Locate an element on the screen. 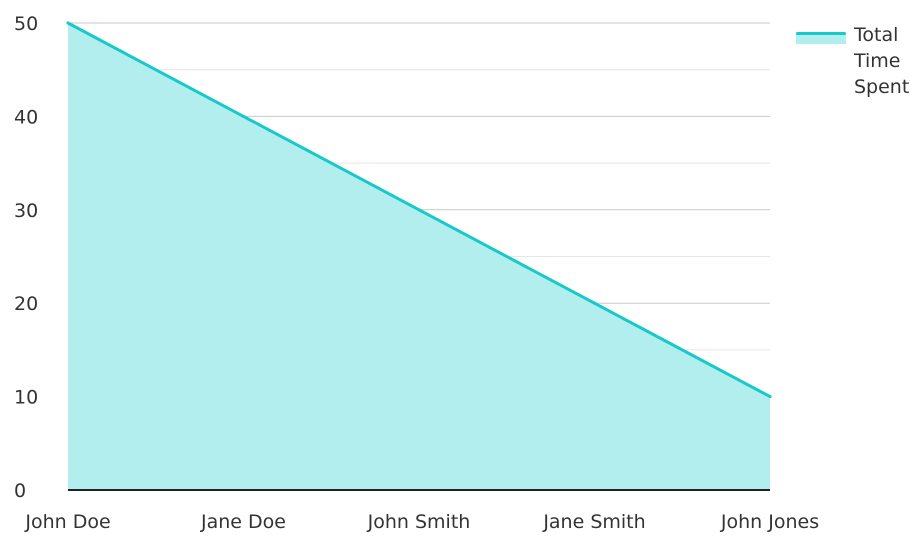 The width and height of the screenshot is (924, 537). y-tick-label: 40 is located at coordinates (26, 117).